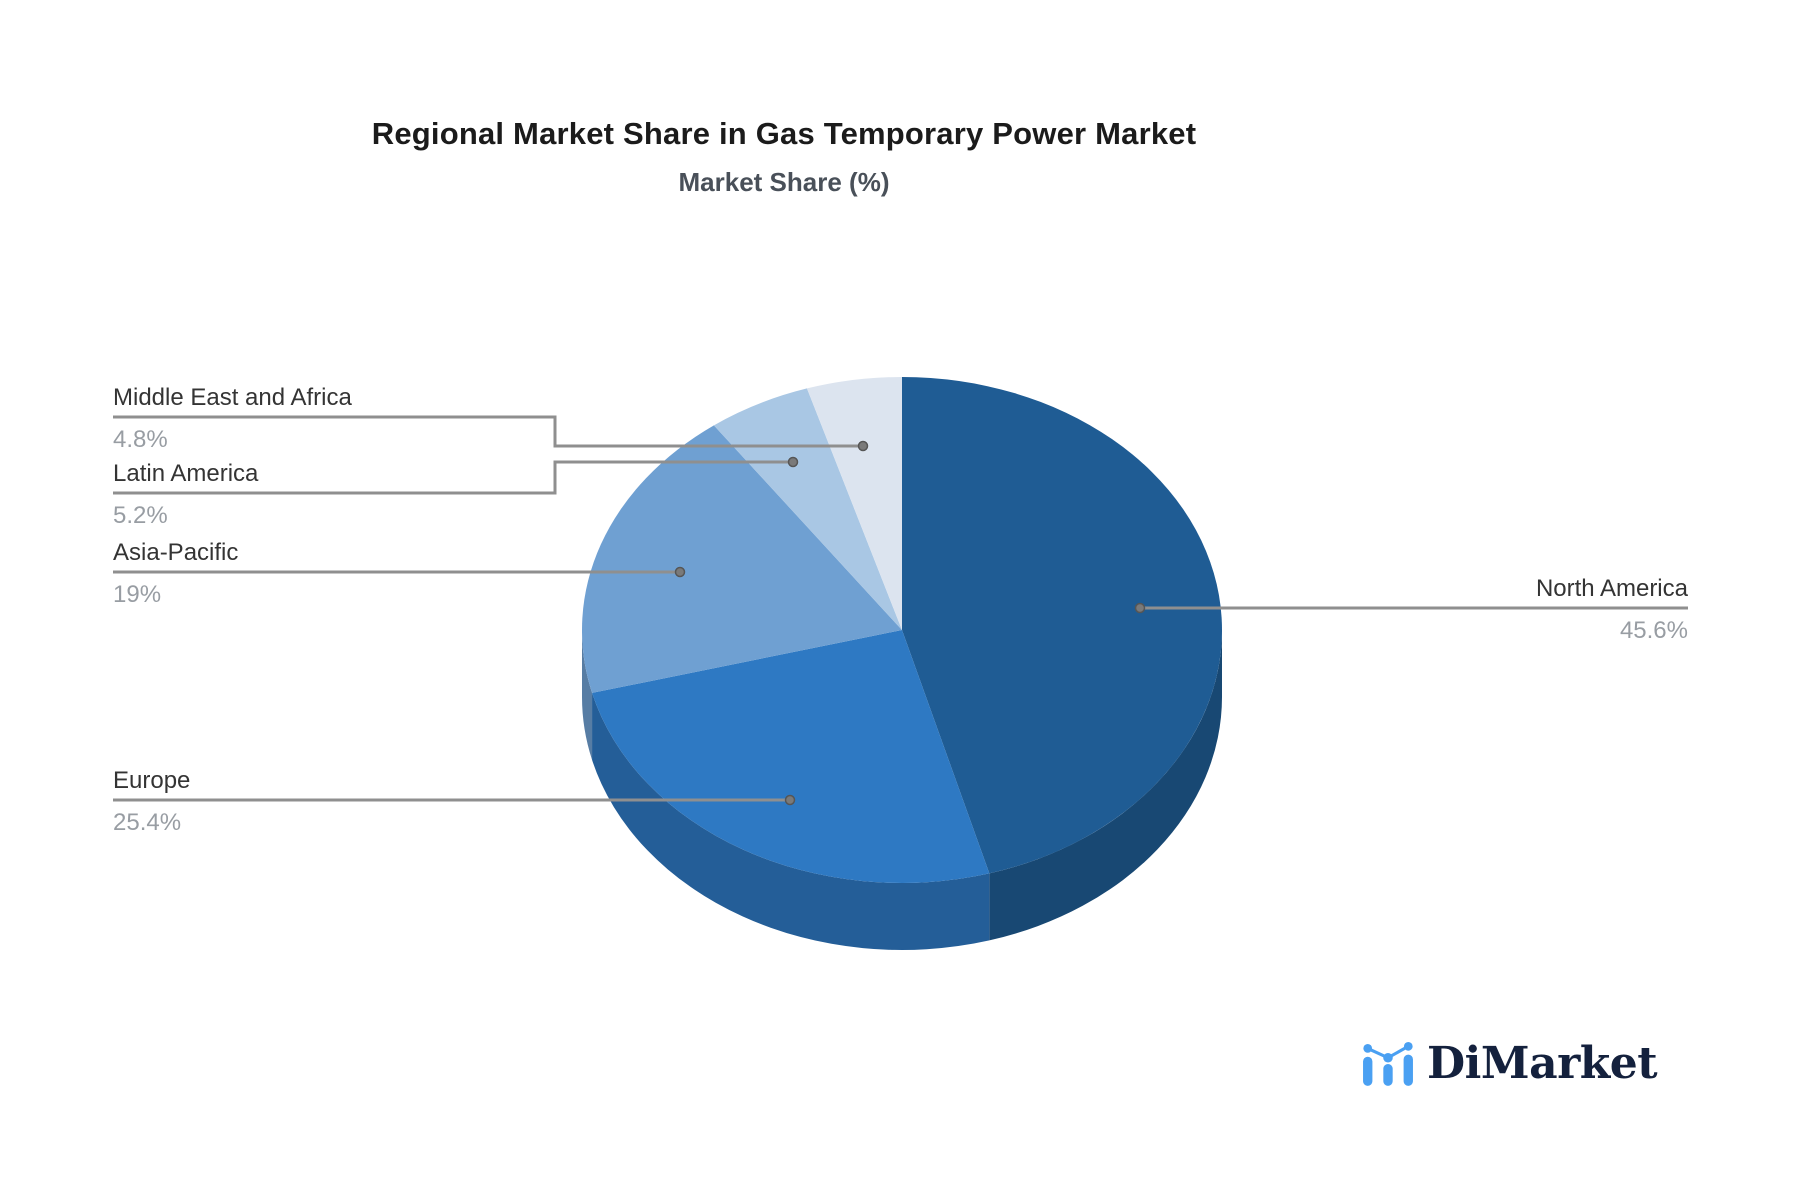 The image size is (1800, 1196). What do you see at coordinates (680, 572) in the screenshot?
I see `leader-dot-asia-pacific` at bounding box center [680, 572].